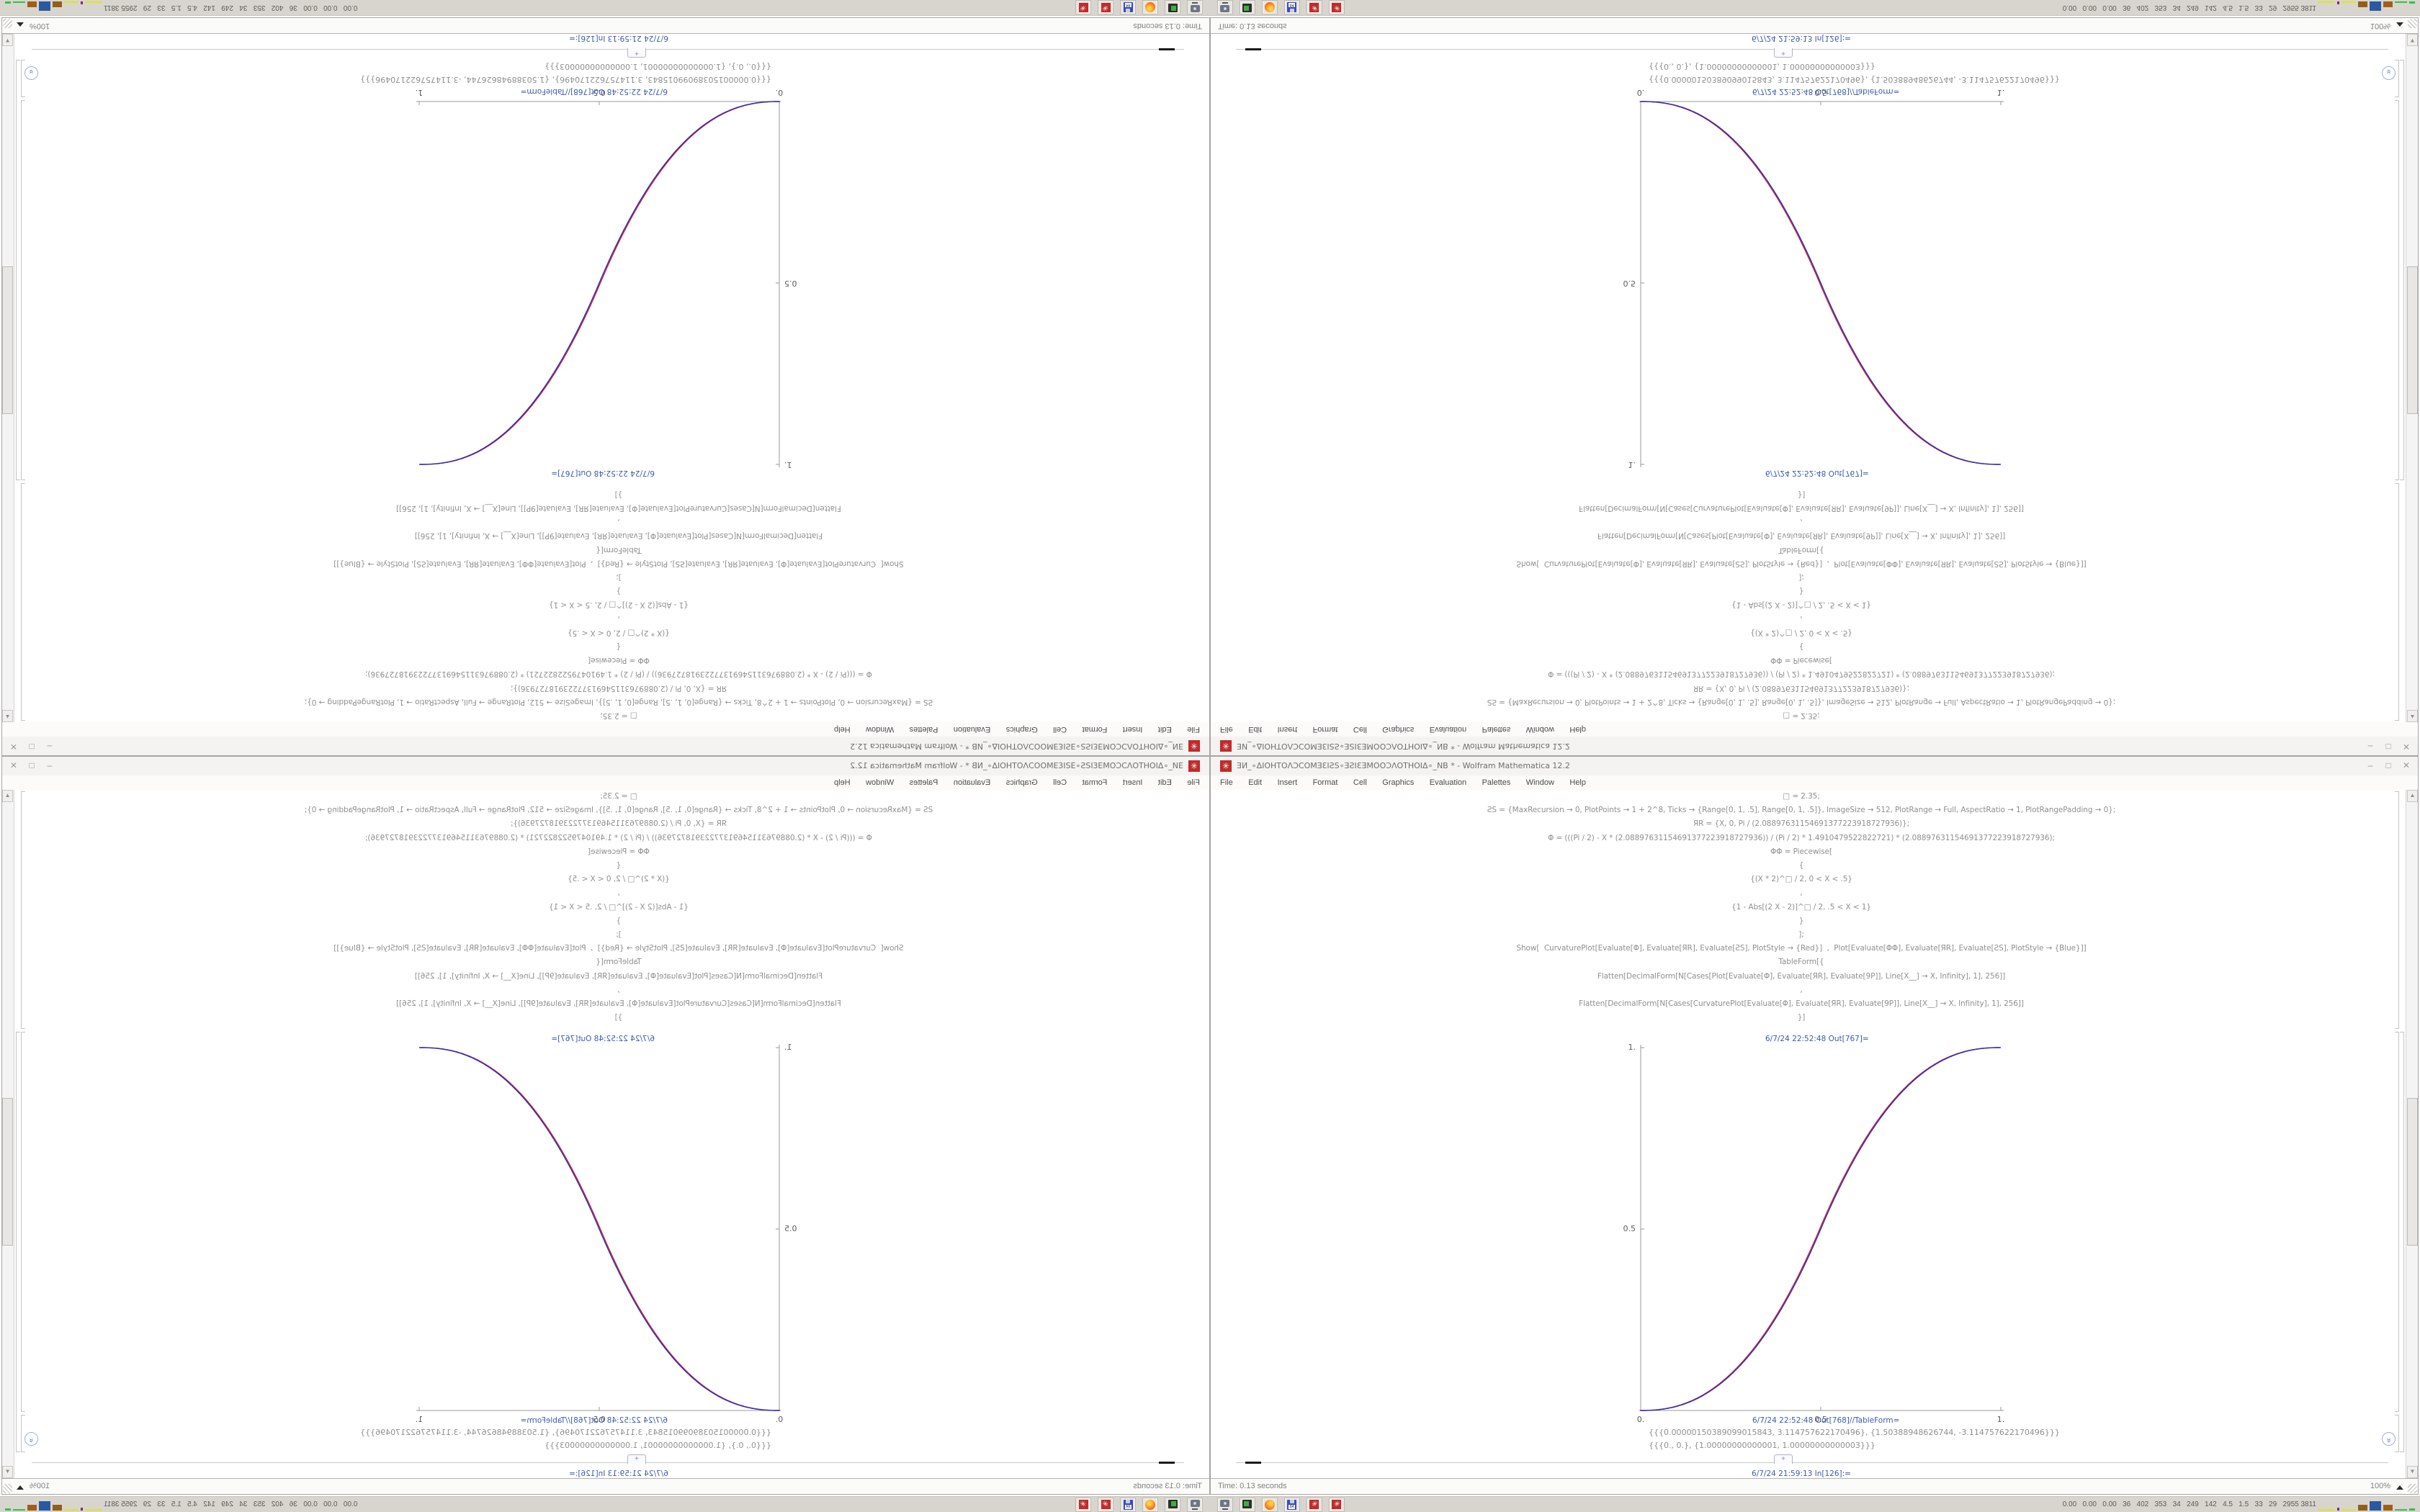 The image size is (2420, 1512). Describe the element at coordinates (1195, 1505) in the screenshot. I see `display-icon` at that location.